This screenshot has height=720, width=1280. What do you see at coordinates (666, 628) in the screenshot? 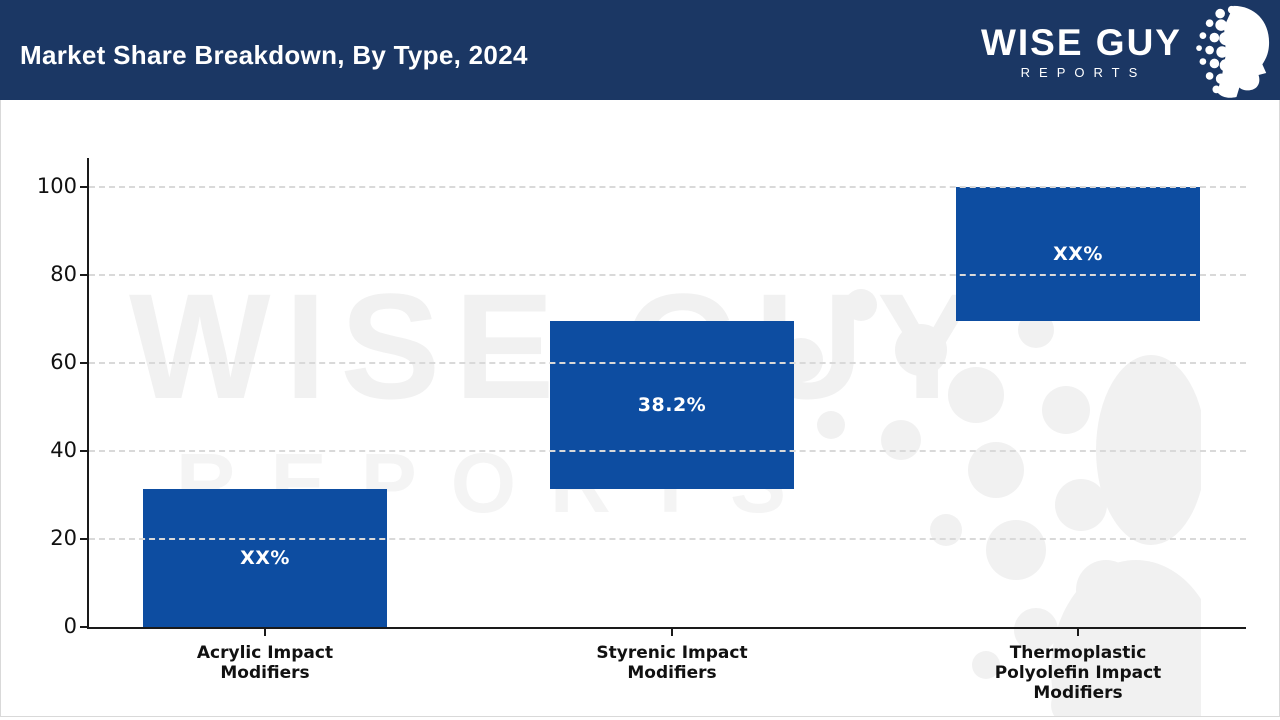
I see `x-axis-line` at bounding box center [666, 628].